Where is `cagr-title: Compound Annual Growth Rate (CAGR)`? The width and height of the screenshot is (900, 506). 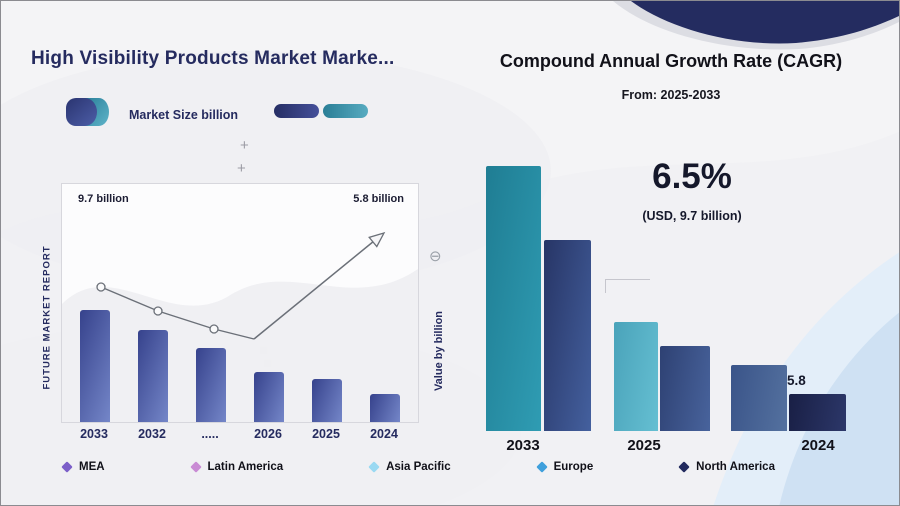
cagr-title: Compound Annual Growth Rate (CAGR) is located at coordinates (671, 61).